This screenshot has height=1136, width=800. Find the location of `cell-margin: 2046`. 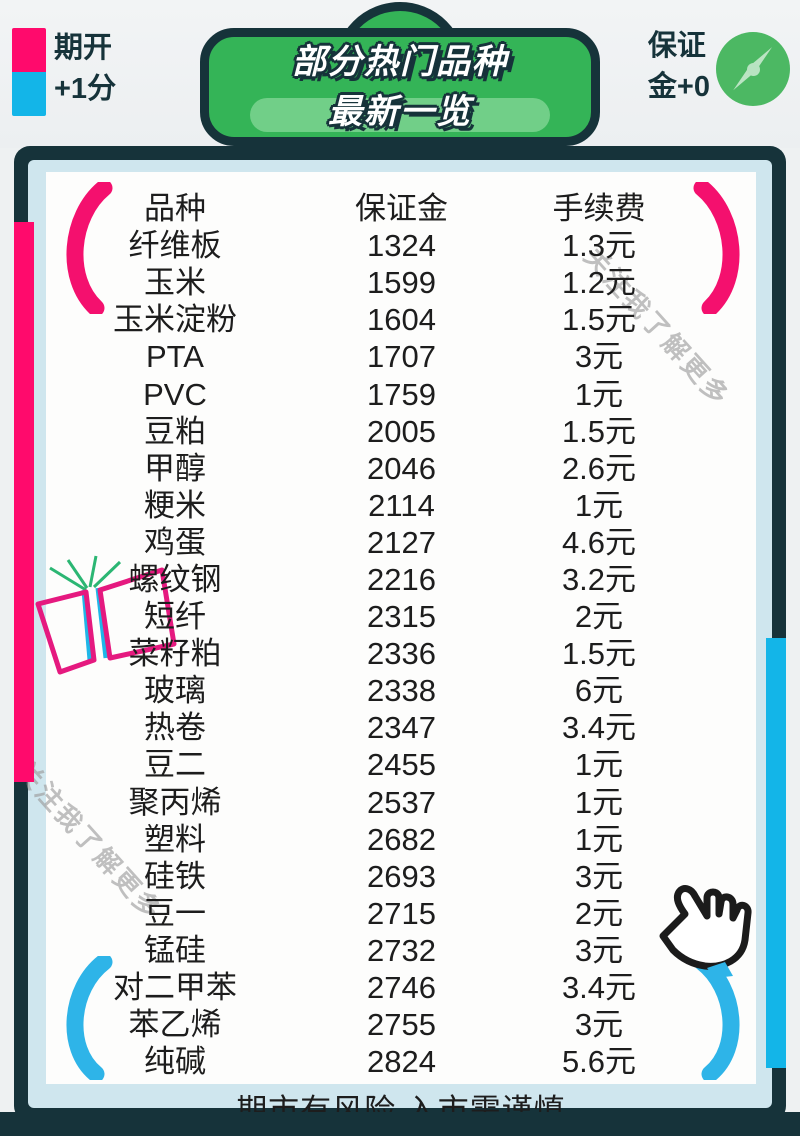

cell-margin: 2046 is located at coordinates (401, 468).